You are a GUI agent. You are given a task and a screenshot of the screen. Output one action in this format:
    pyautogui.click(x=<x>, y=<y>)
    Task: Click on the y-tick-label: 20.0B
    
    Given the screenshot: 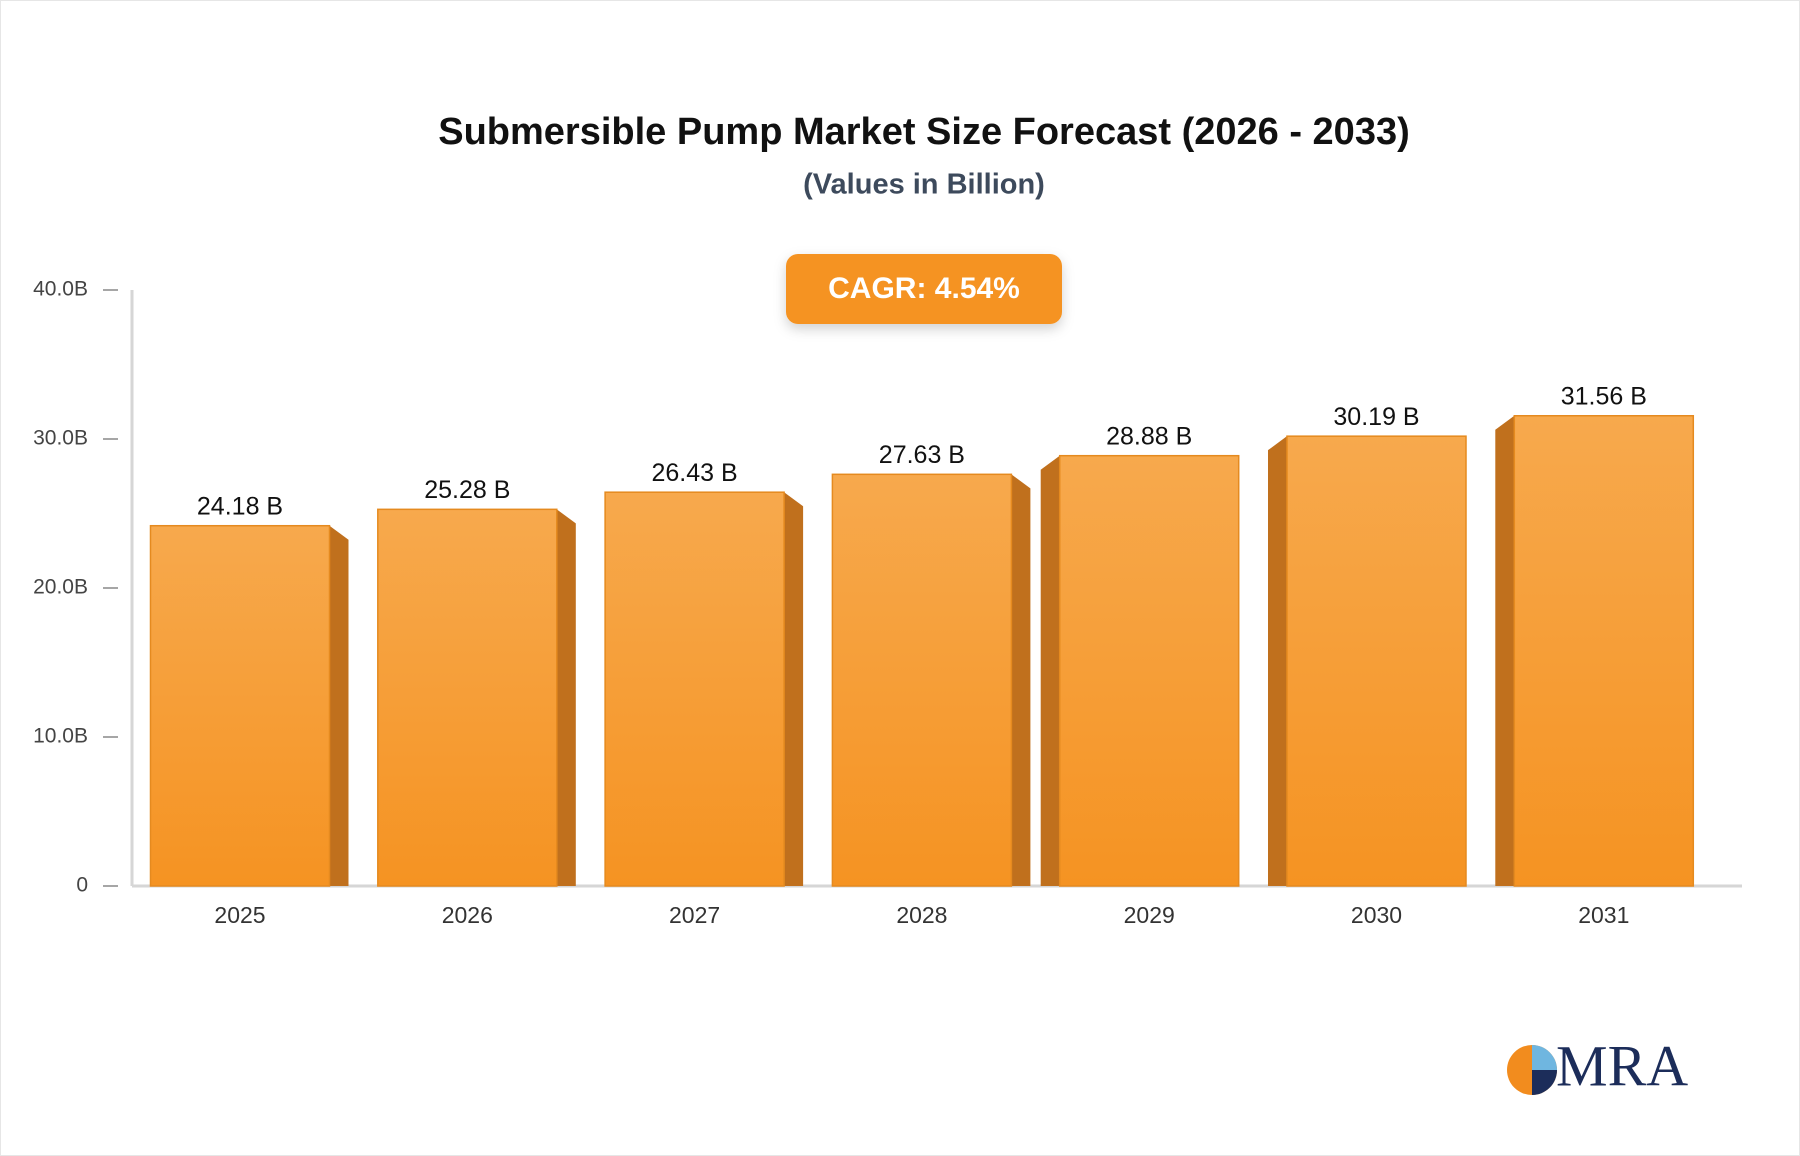 What is the action you would take?
    pyautogui.click(x=60, y=587)
    